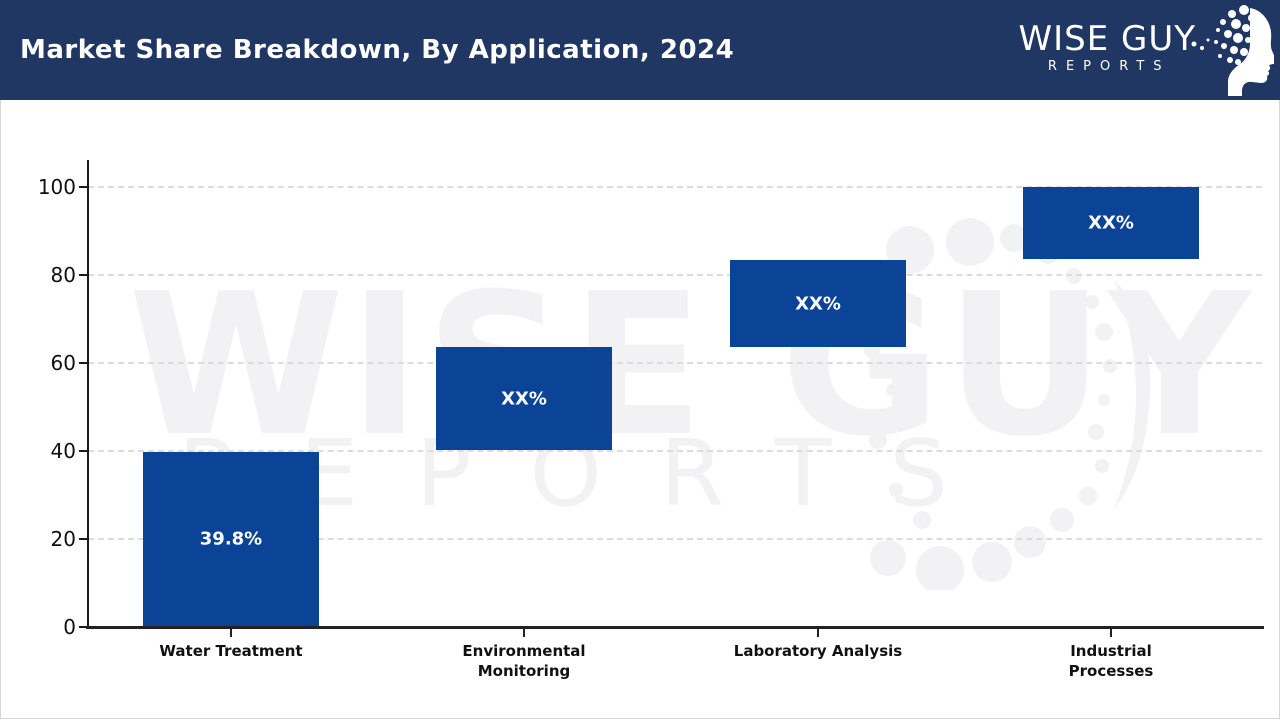  What do you see at coordinates (63, 539) in the screenshot?
I see `y-tick-label: 20` at bounding box center [63, 539].